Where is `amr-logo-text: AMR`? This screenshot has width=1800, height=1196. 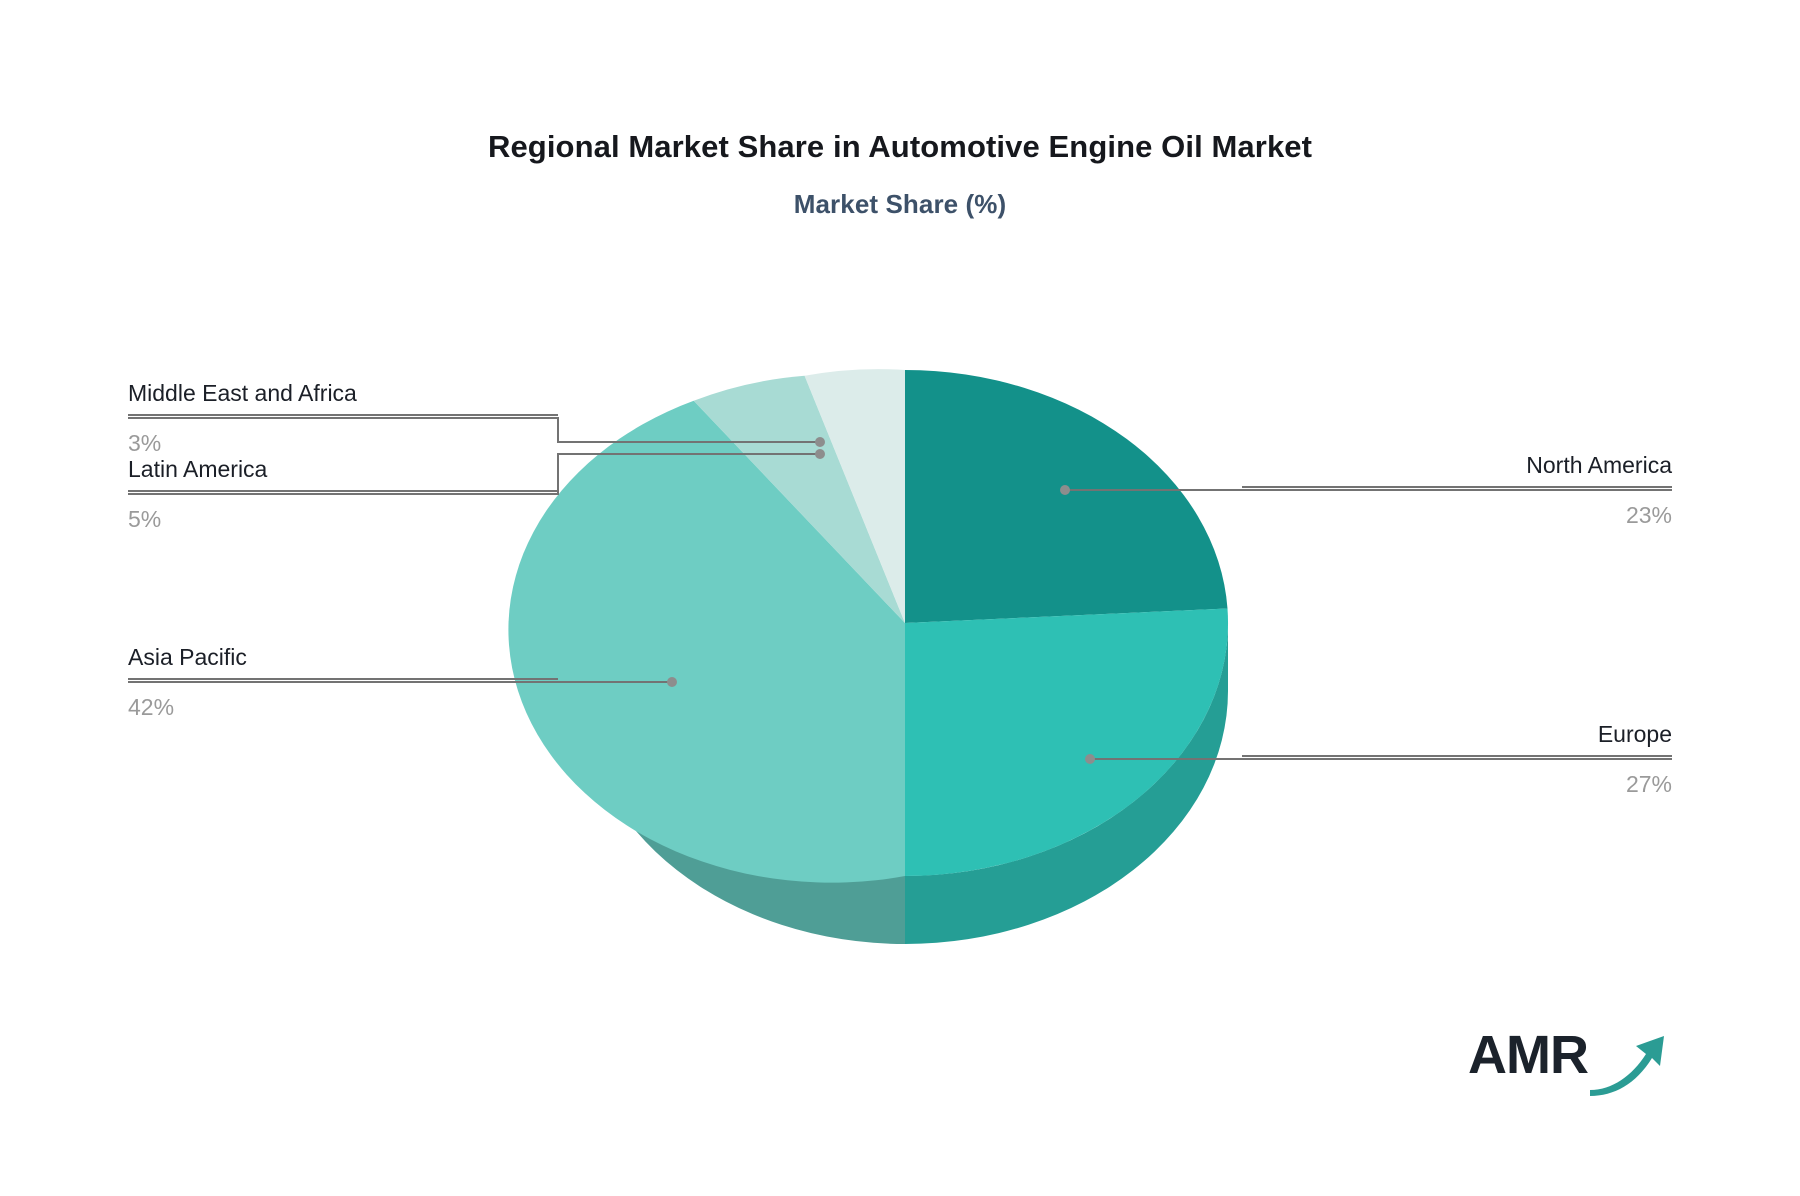 amr-logo-text: AMR is located at coordinates (1528, 1055).